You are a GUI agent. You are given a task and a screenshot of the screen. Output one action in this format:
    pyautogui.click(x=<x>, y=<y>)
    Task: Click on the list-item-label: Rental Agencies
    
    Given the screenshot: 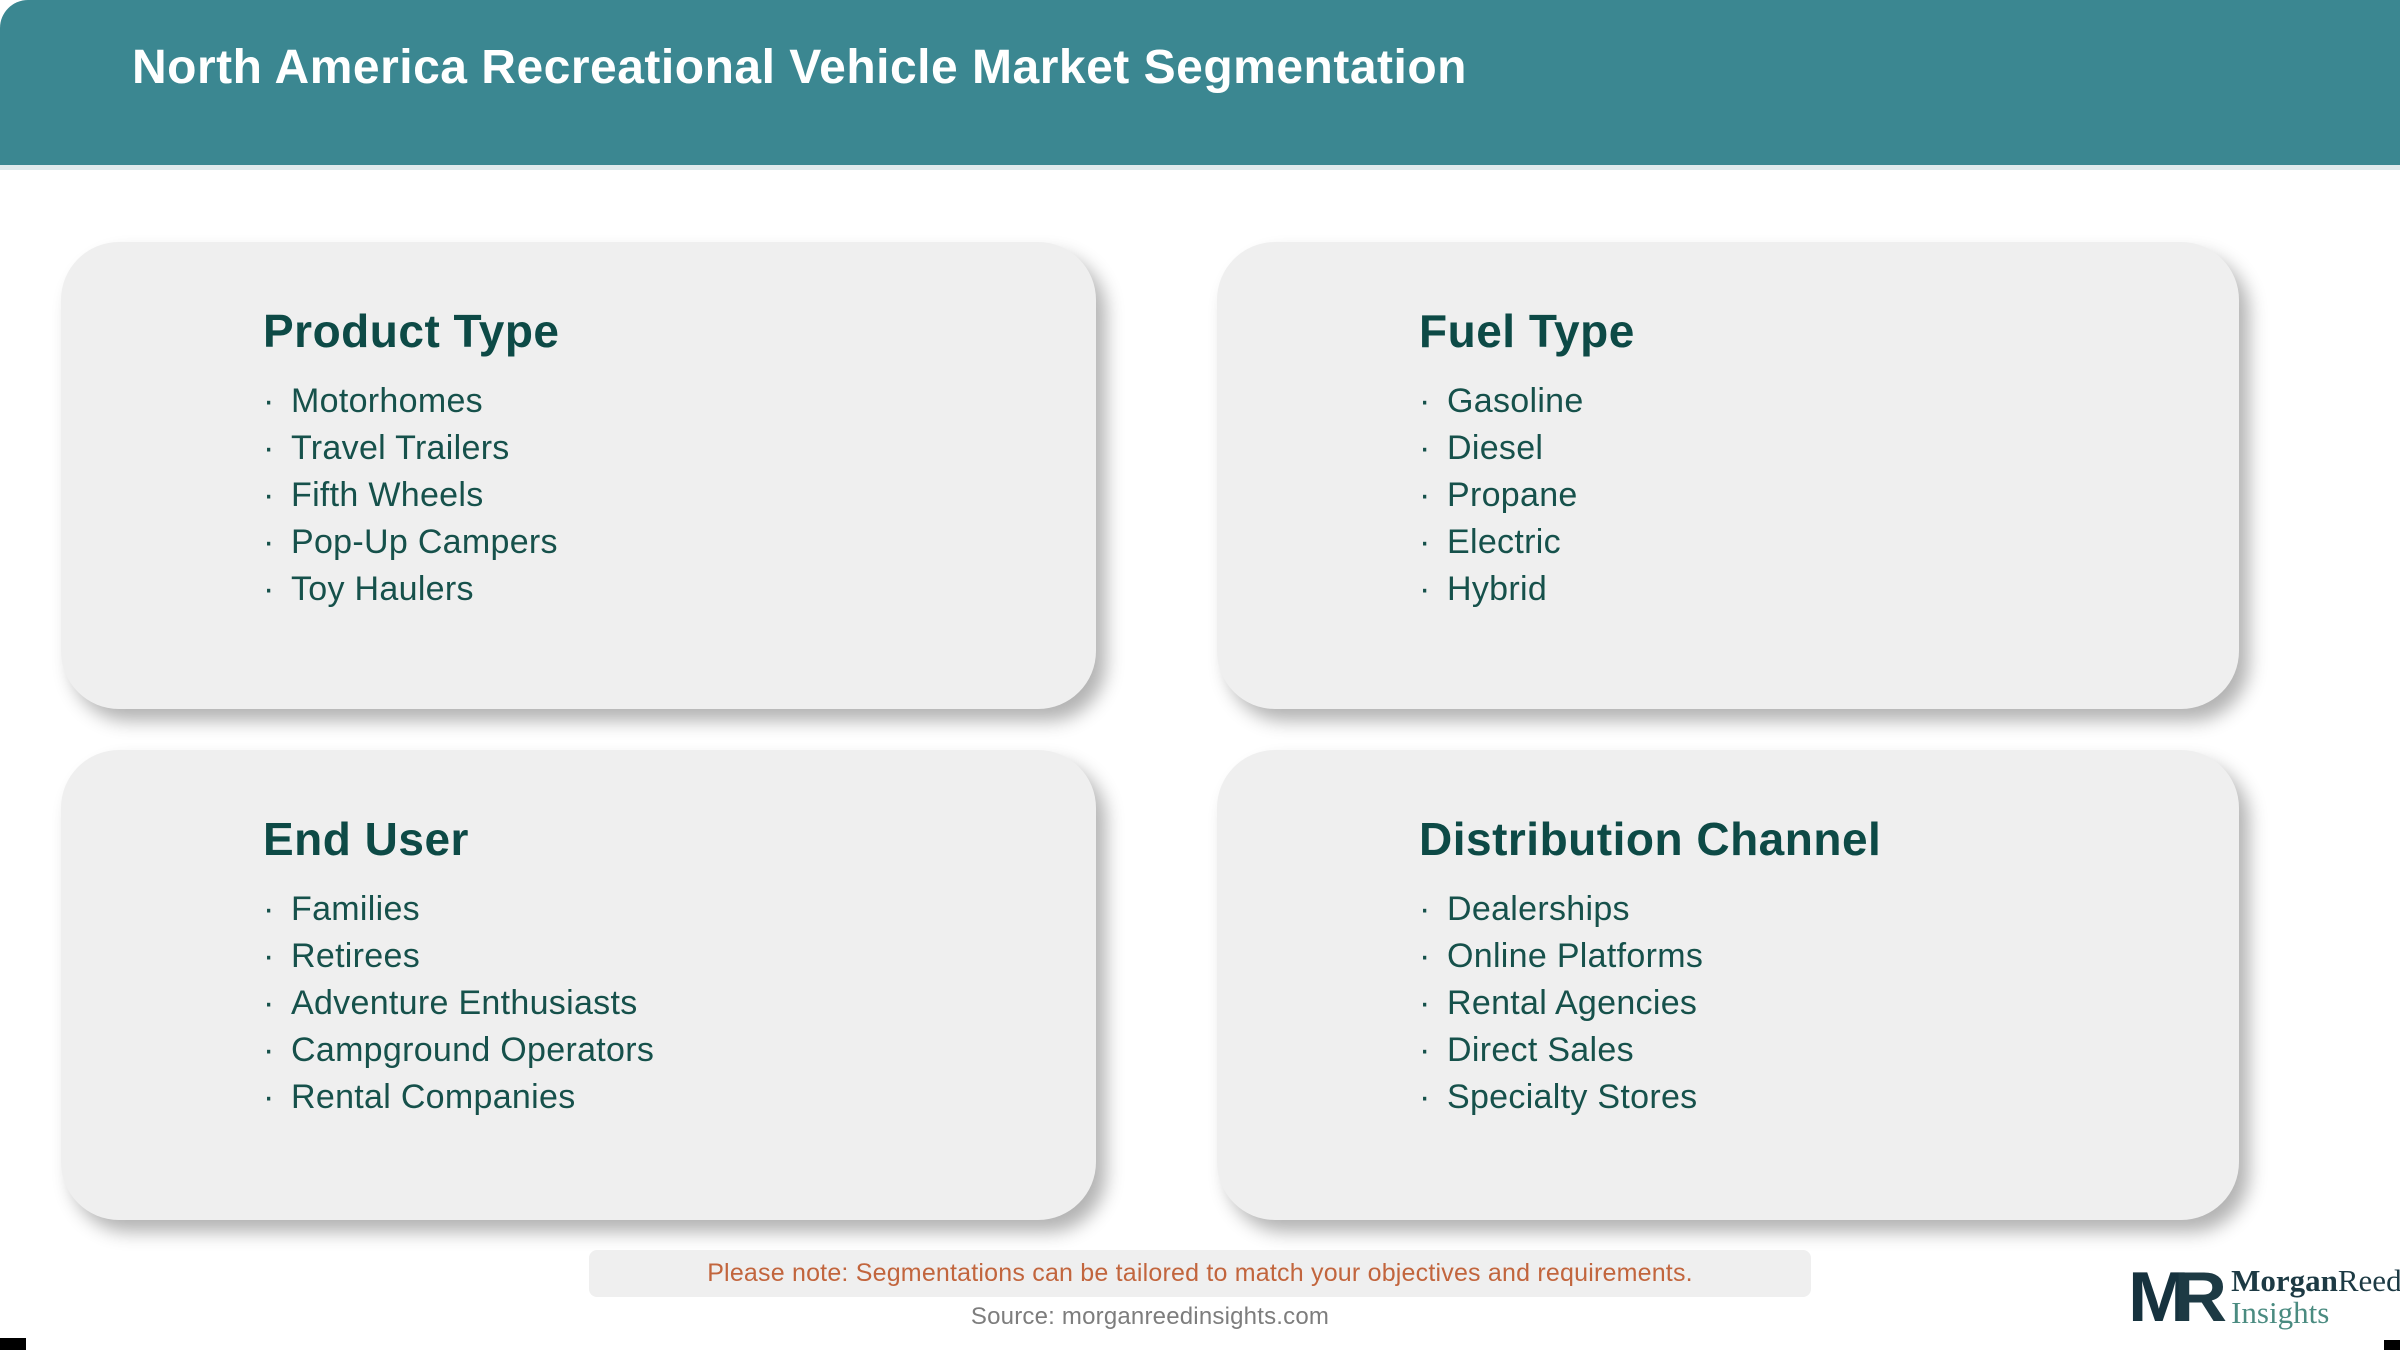 What is the action you would take?
    pyautogui.click(x=1572, y=1003)
    